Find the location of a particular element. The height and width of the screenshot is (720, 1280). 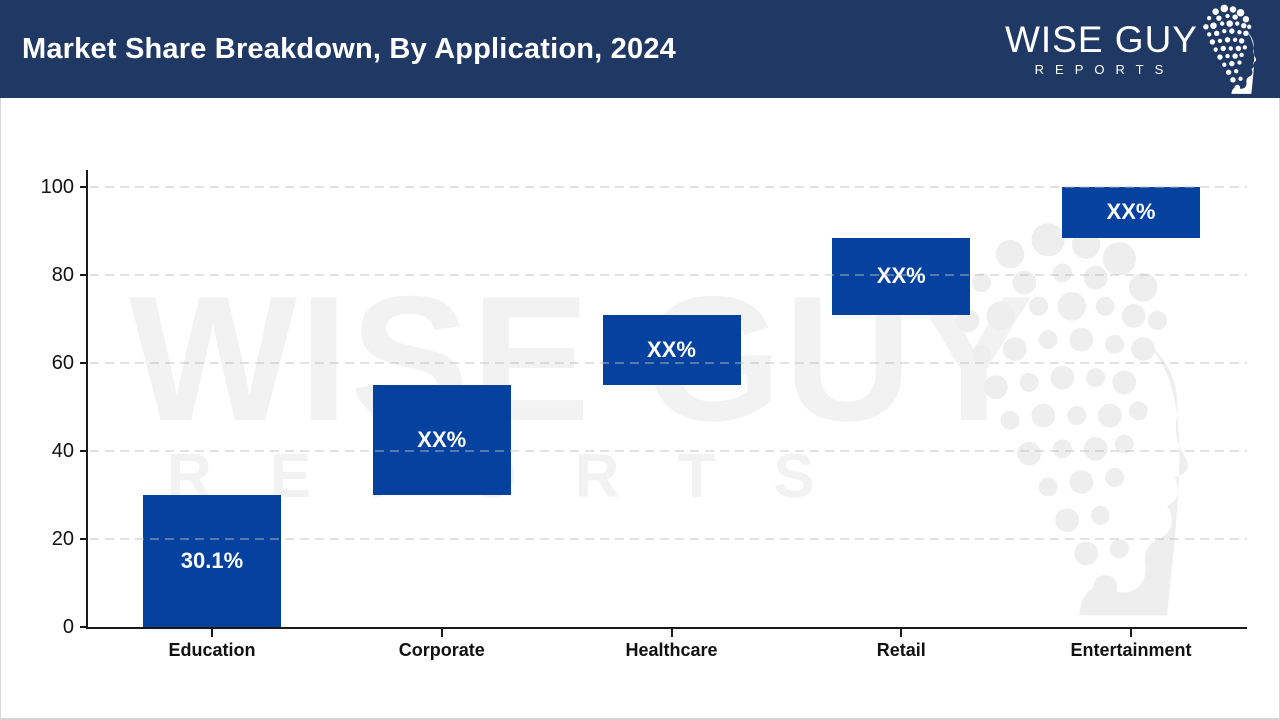

bar-corporate: XX% is located at coordinates (441, 440).